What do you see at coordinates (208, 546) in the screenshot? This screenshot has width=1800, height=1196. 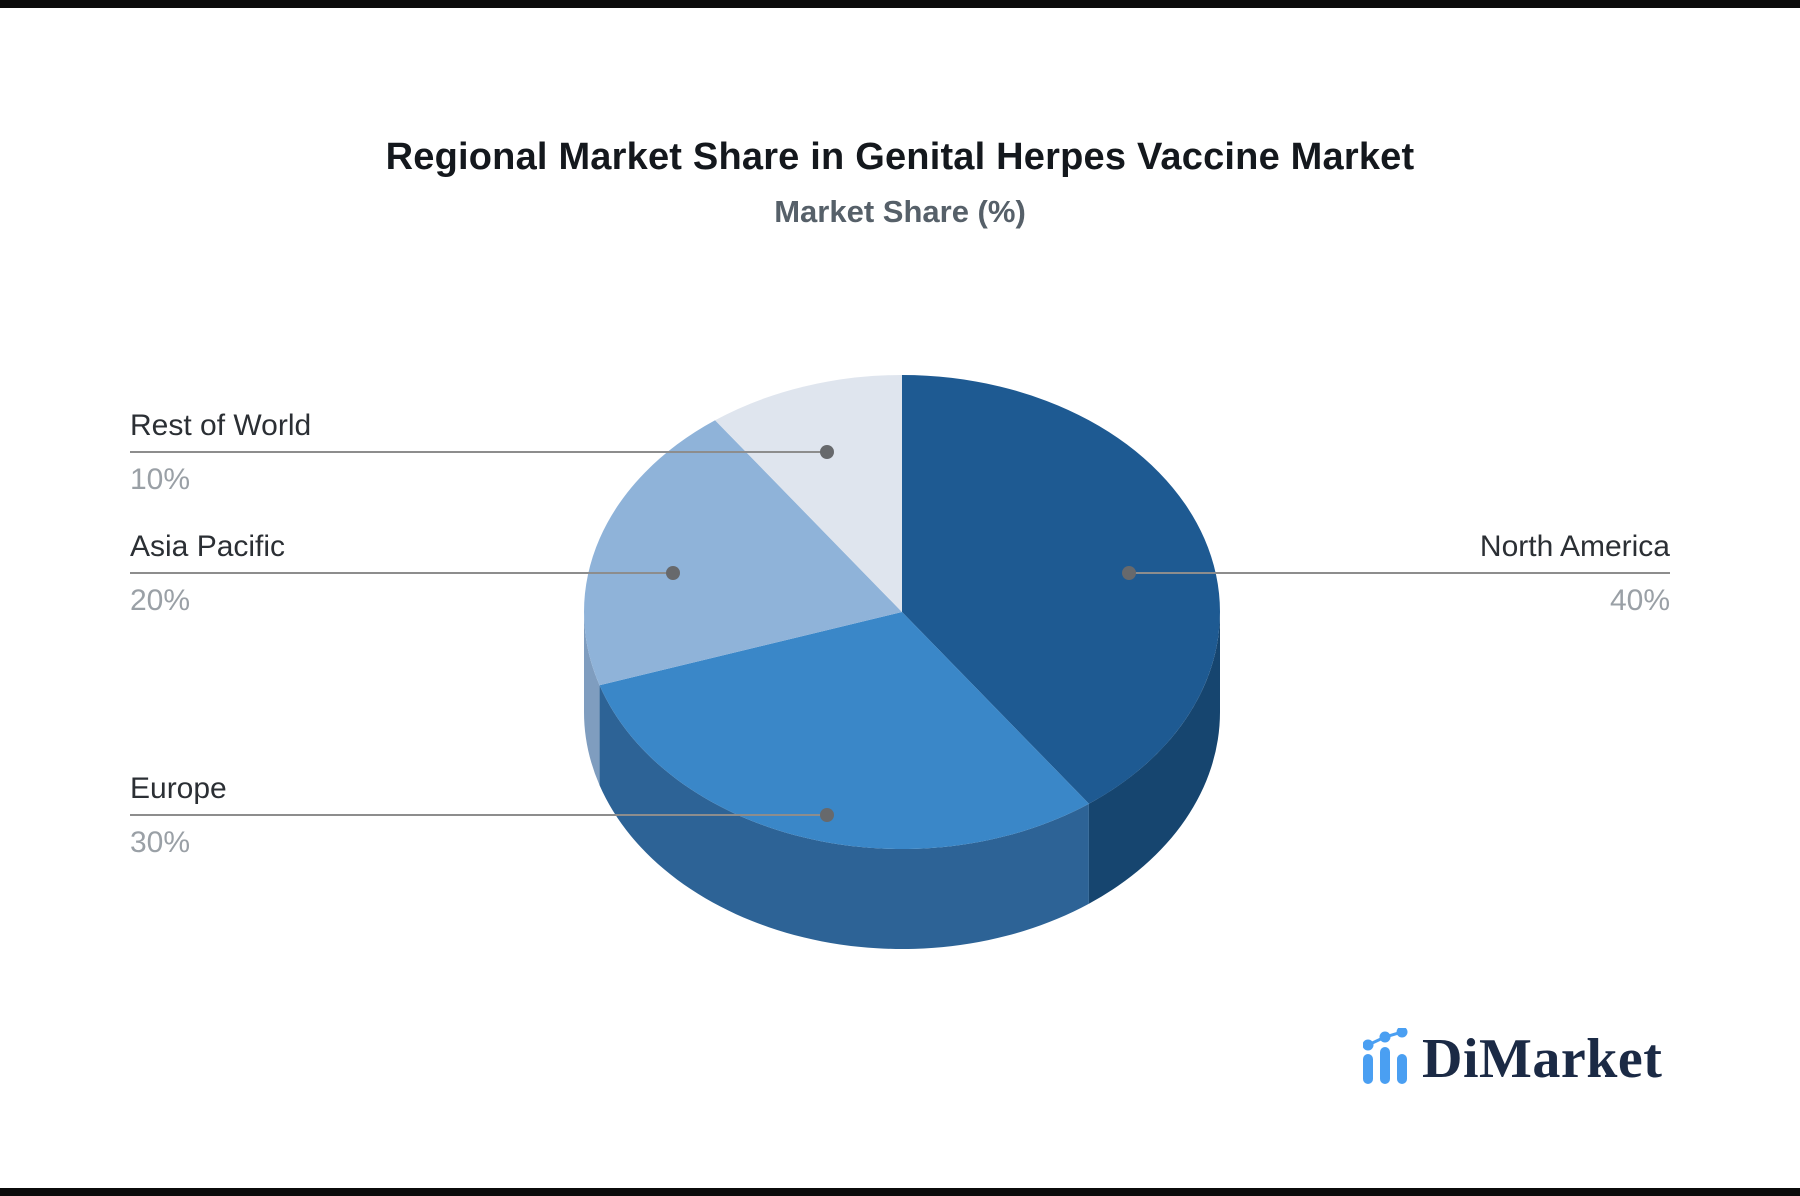 I see `slice-label: Asia Pacific` at bounding box center [208, 546].